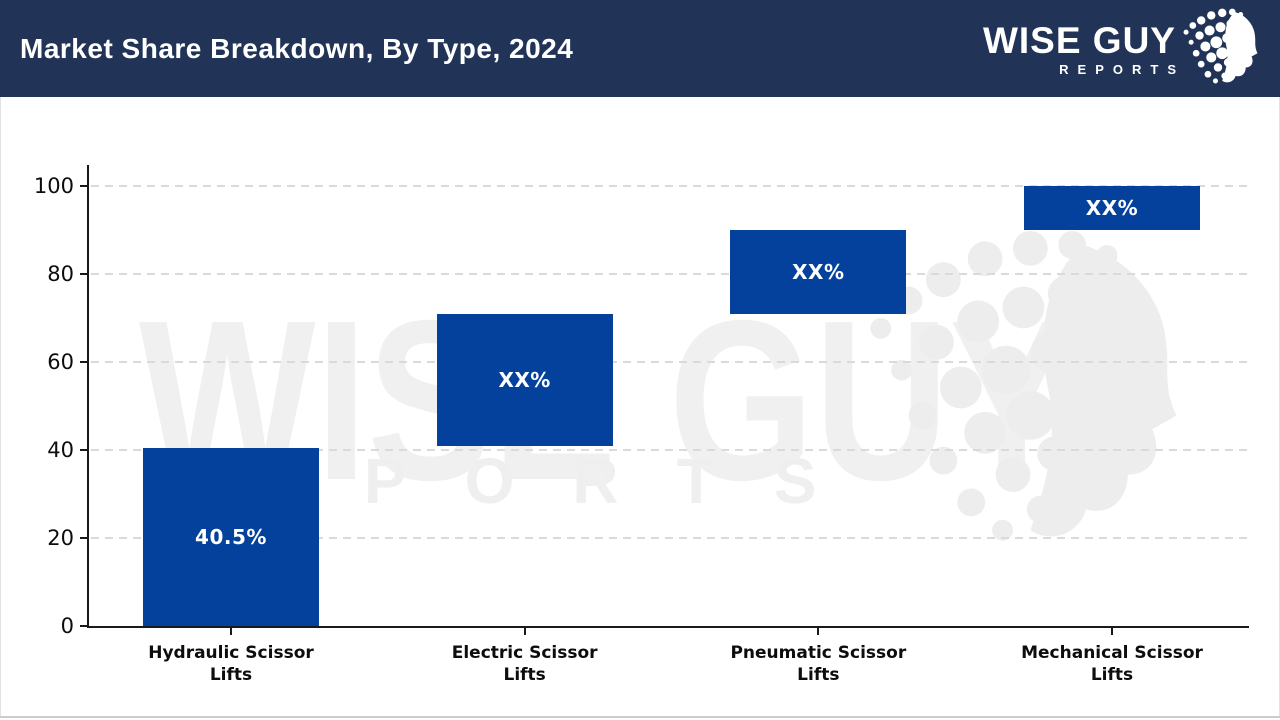  Describe the element at coordinates (818, 664) in the screenshot. I see `x-category-label: Pneumatic Scissor Lifts` at that location.